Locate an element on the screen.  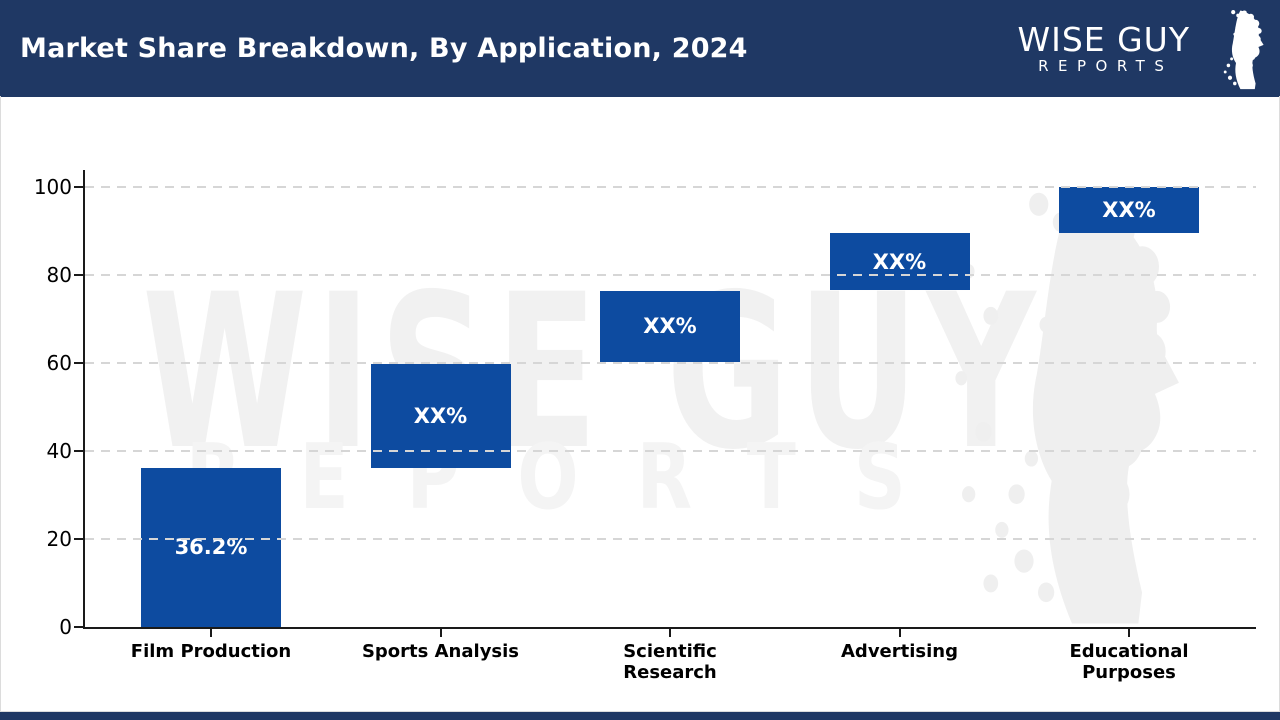
x-category-label: Sports Analysis is located at coordinates (440, 651).